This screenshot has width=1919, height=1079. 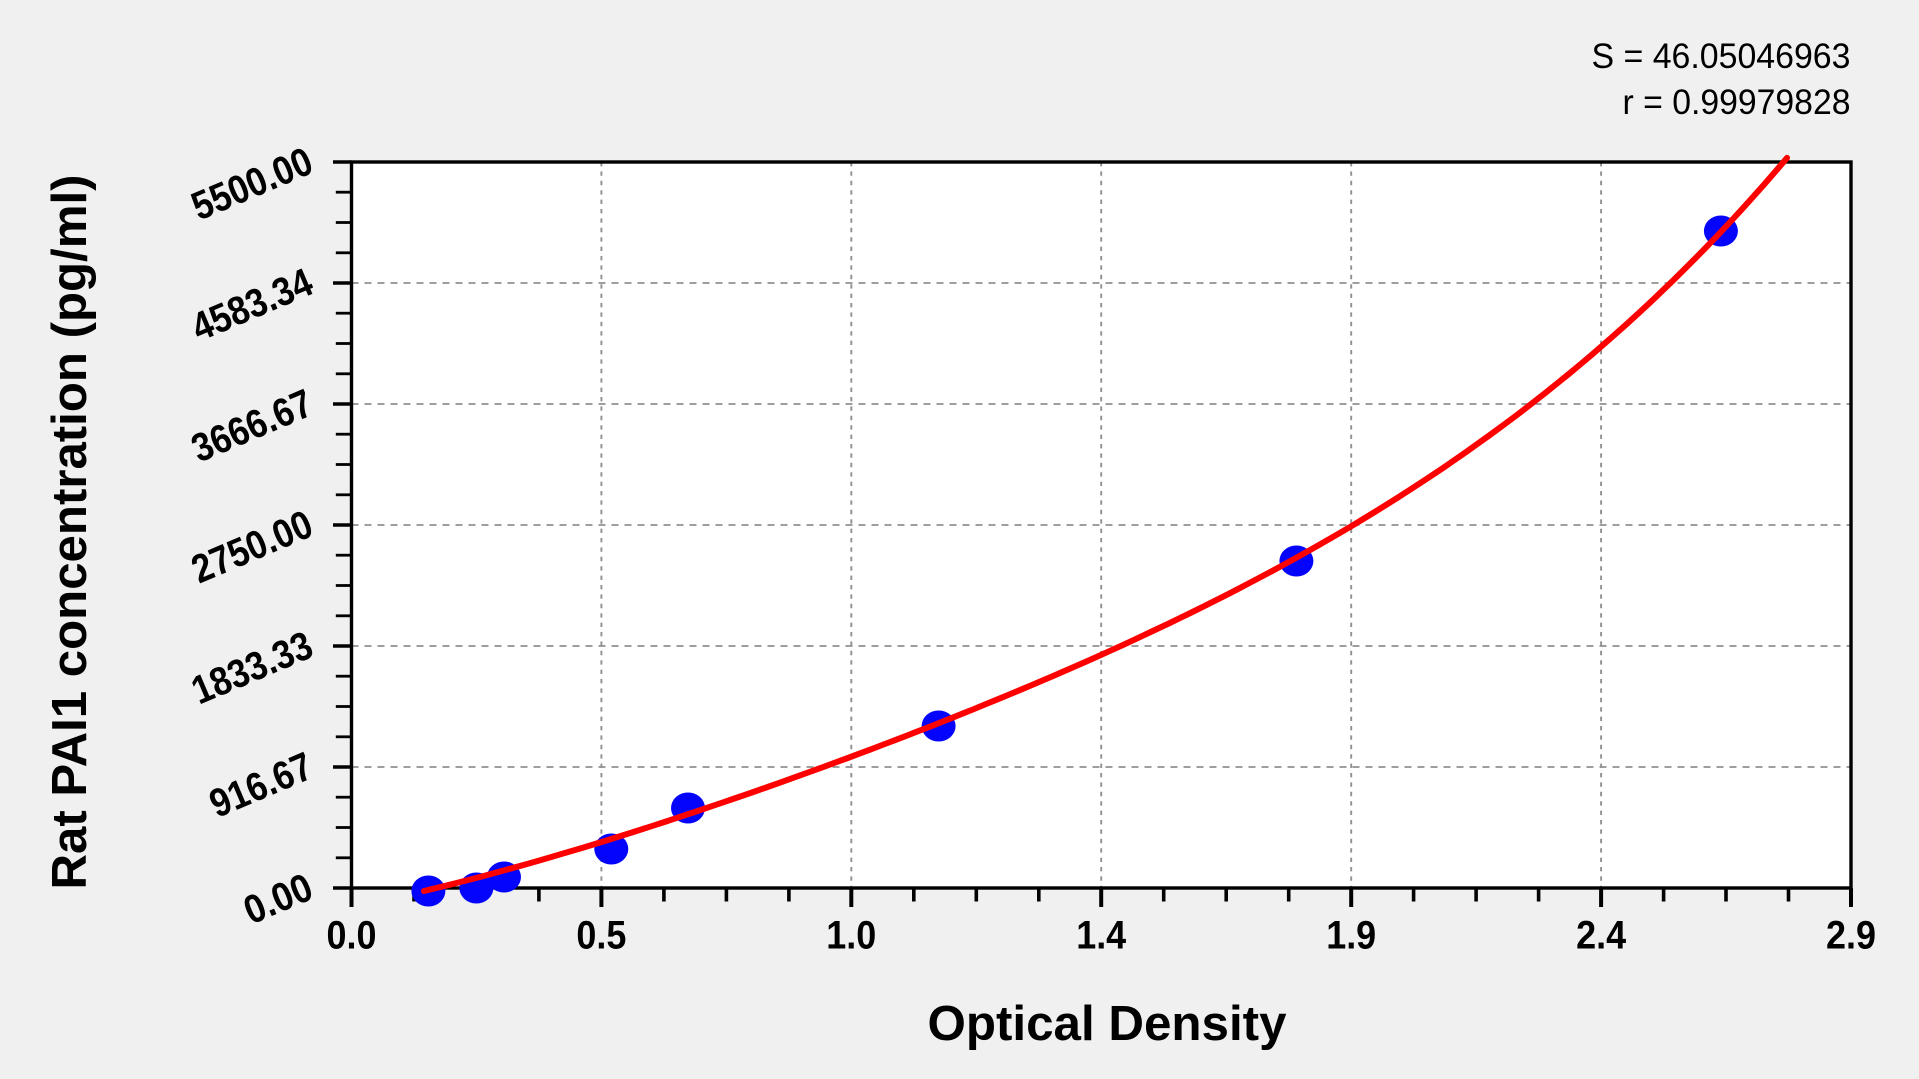 What do you see at coordinates (352, 936) in the screenshot?
I see `svg-text: 0.0` at bounding box center [352, 936].